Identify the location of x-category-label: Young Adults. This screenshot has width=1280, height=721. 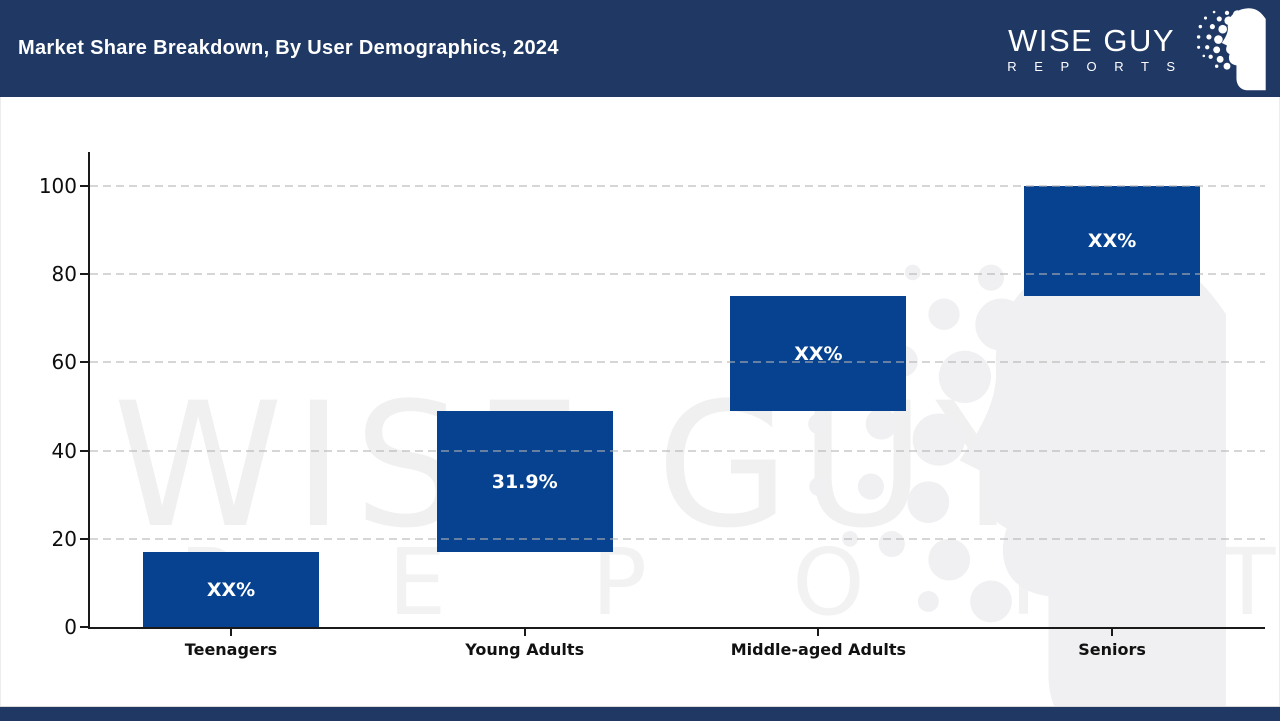
(525, 649).